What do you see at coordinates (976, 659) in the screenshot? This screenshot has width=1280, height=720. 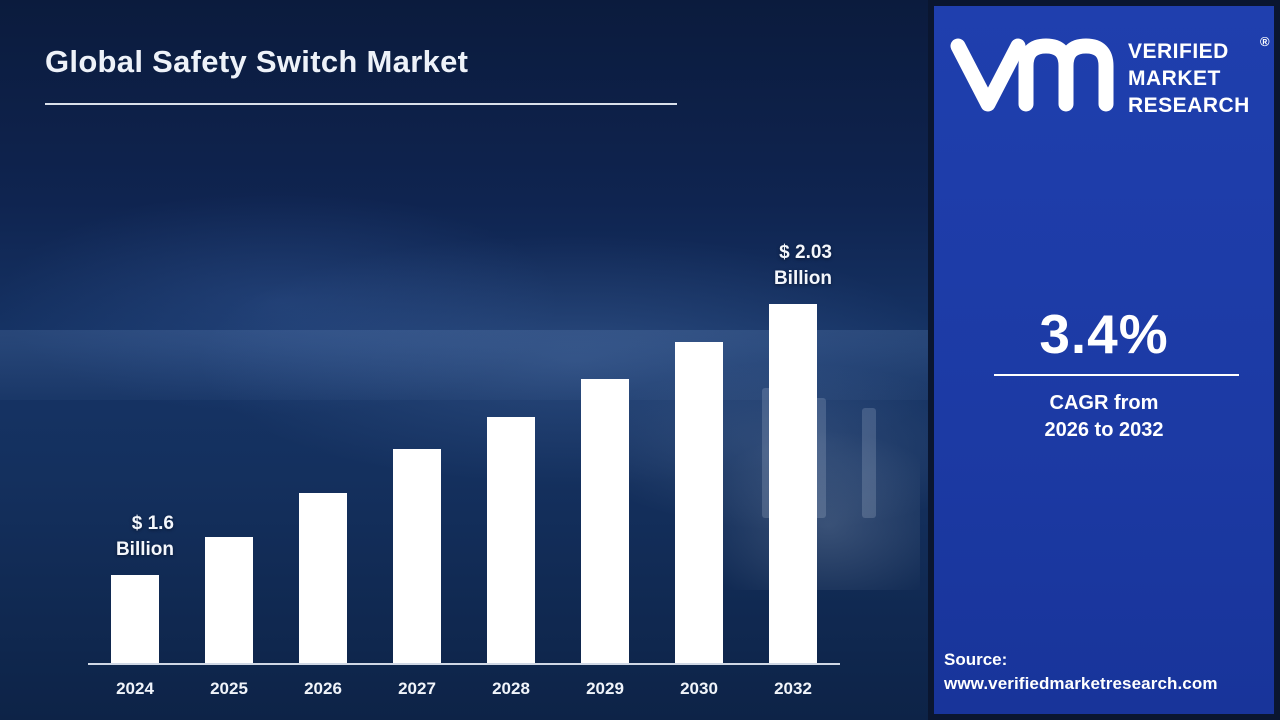 I see `source-label: Source:` at bounding box center [976, 659].